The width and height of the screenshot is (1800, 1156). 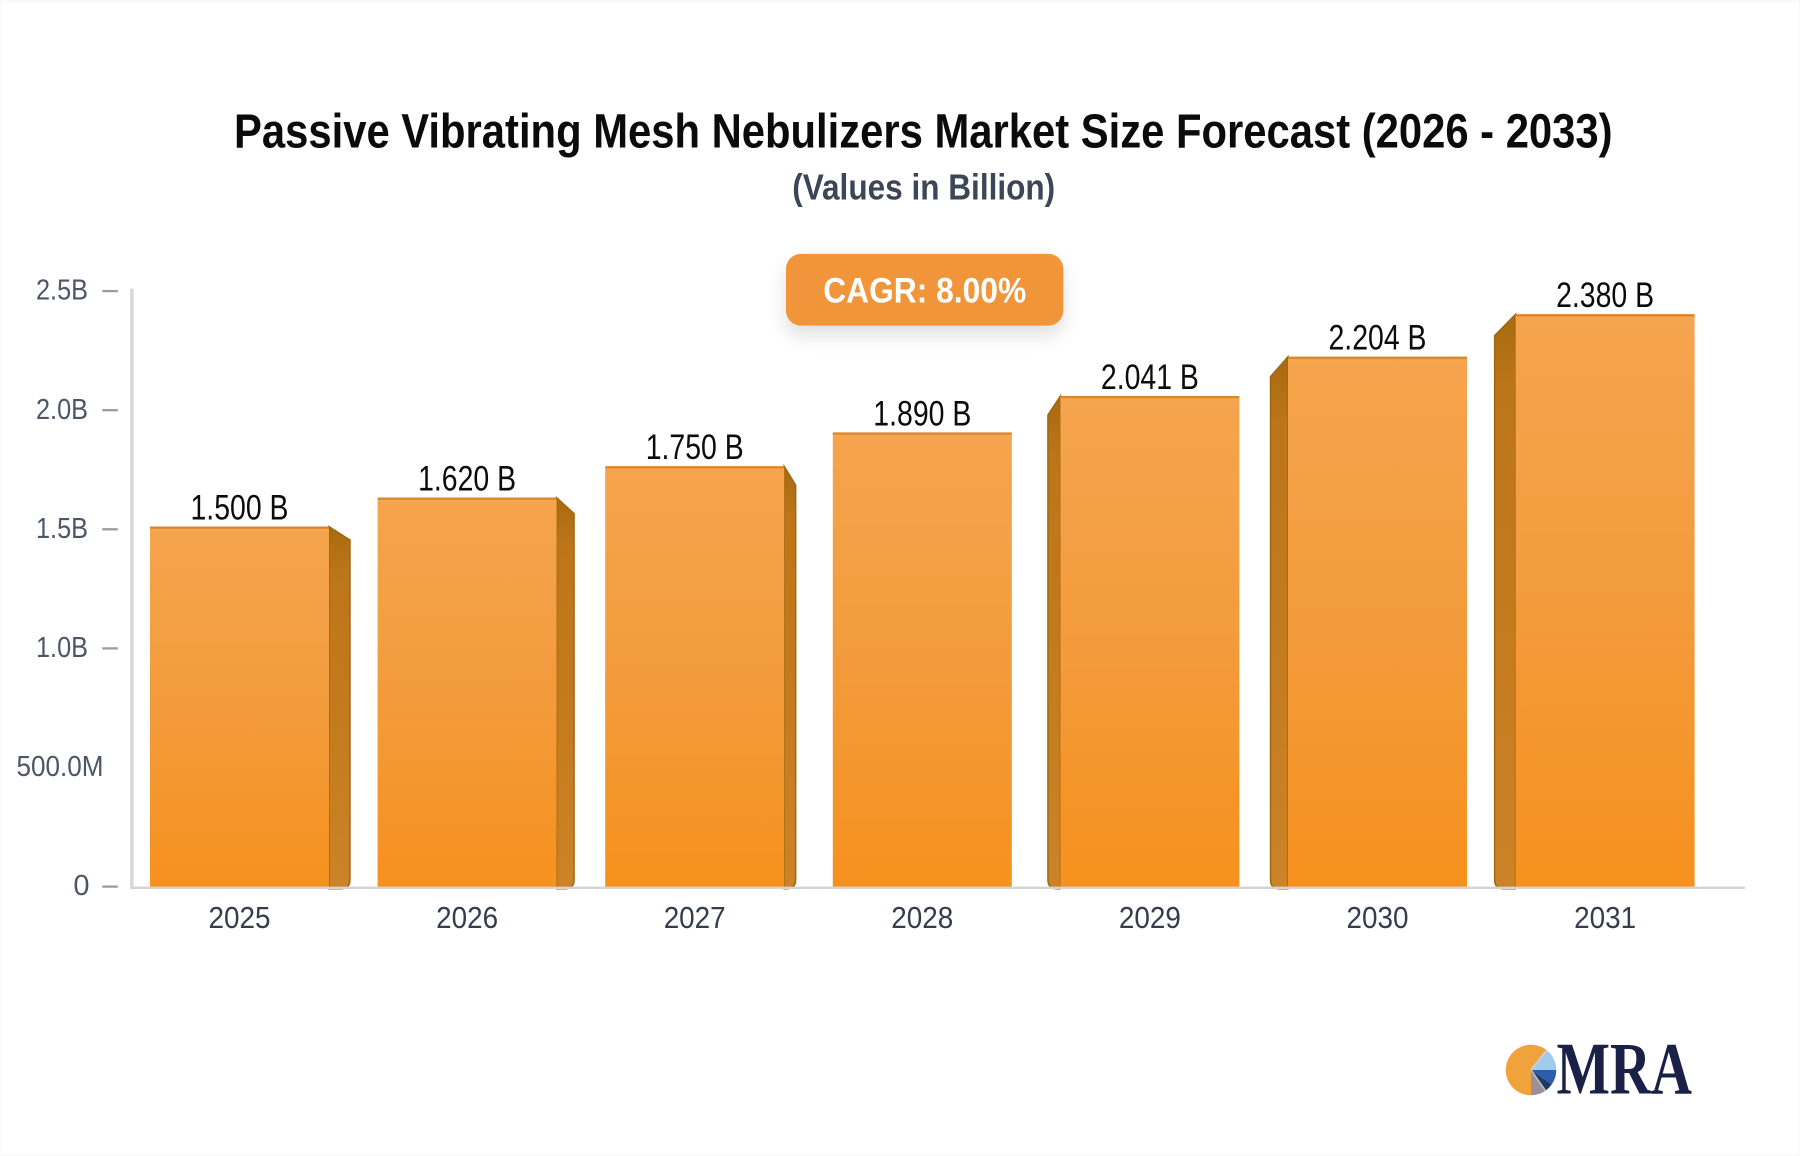 What do you see at coordinates (62, 410) in the screenshot?
I see `svg-text: 2.0B` at bounding box center [62, 410].